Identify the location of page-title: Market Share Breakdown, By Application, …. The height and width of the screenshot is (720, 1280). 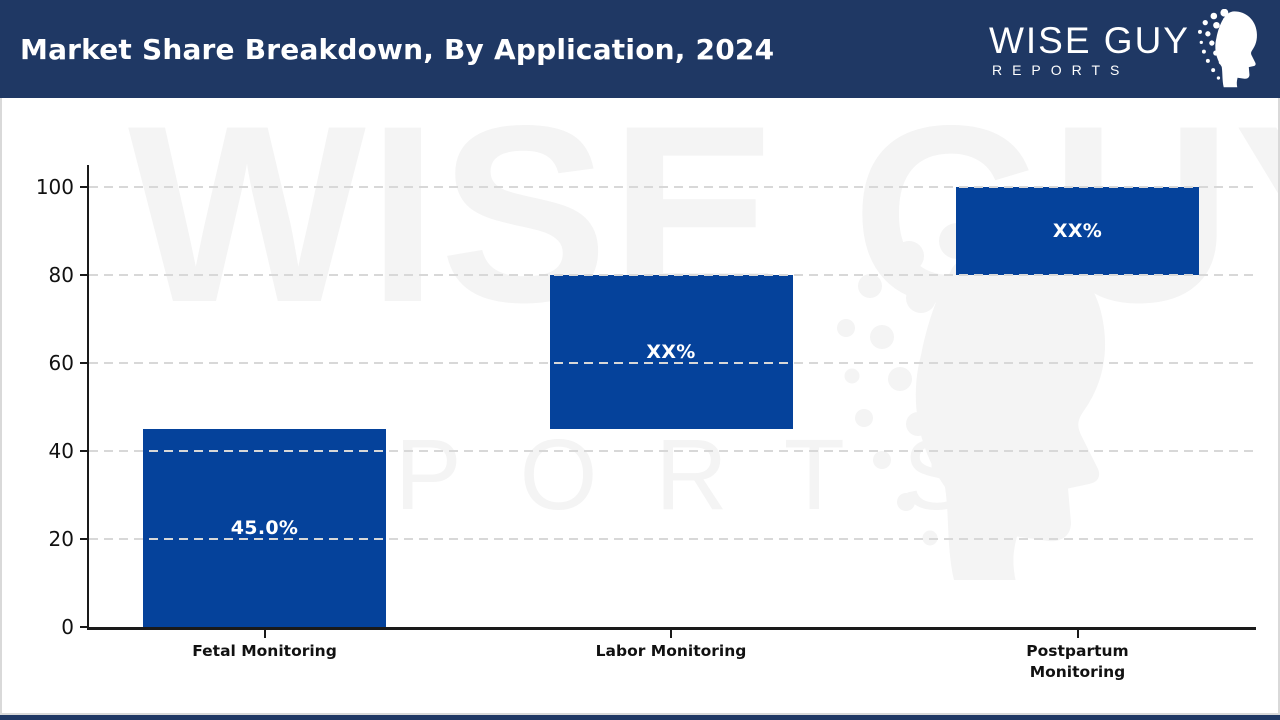
(397, 49).